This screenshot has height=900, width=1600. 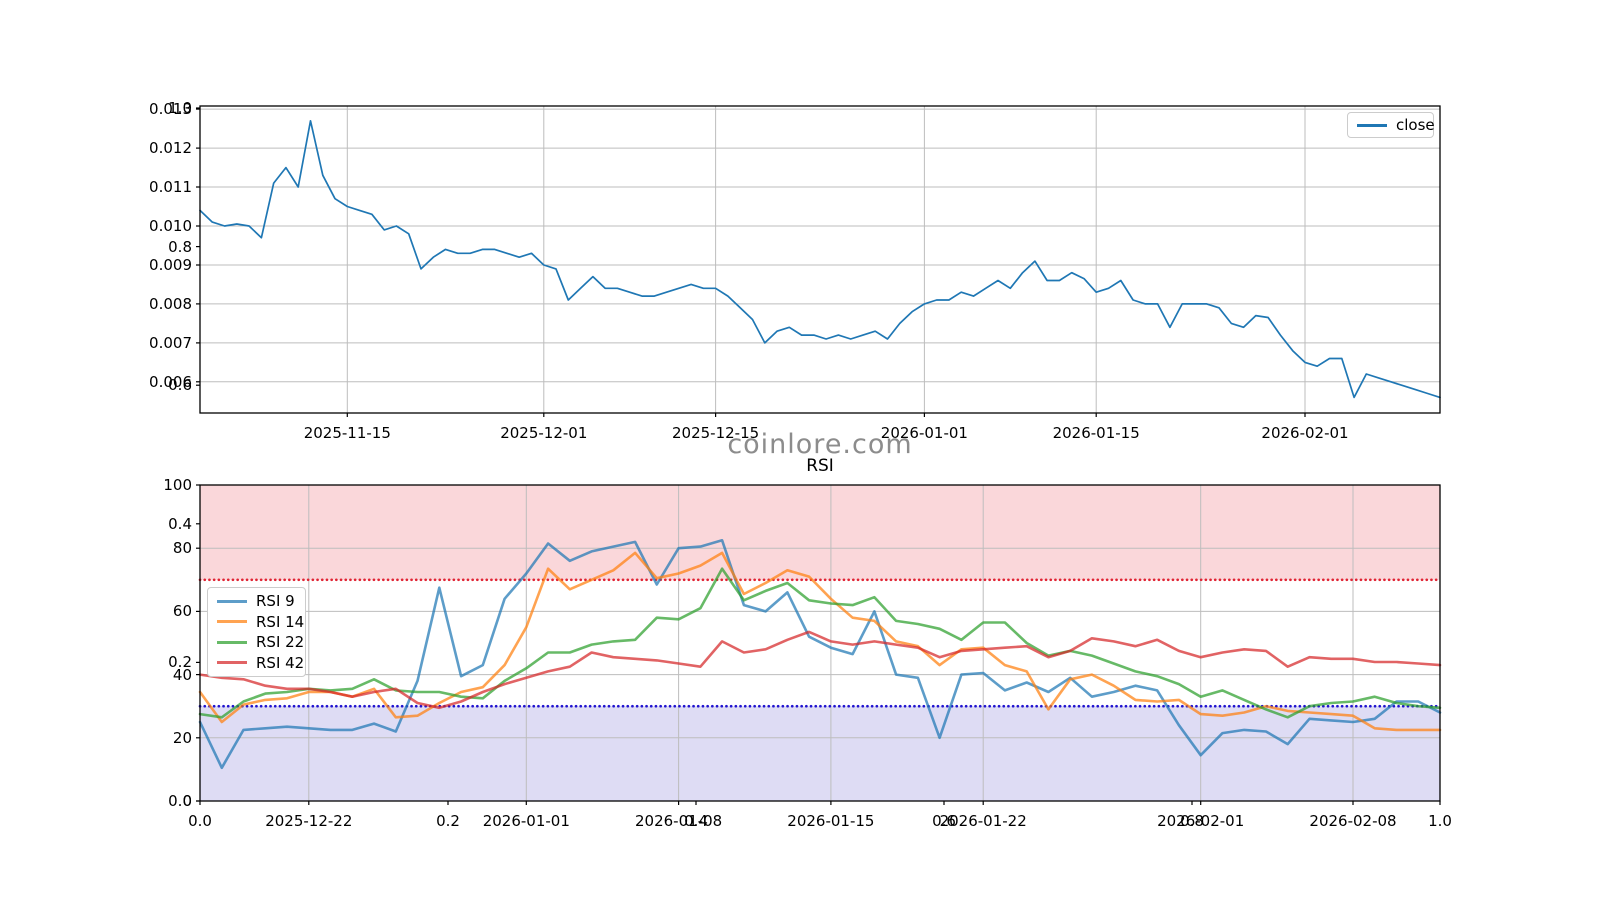 I want to click on legend-row: RSI 22, so click(x=260, y=642).